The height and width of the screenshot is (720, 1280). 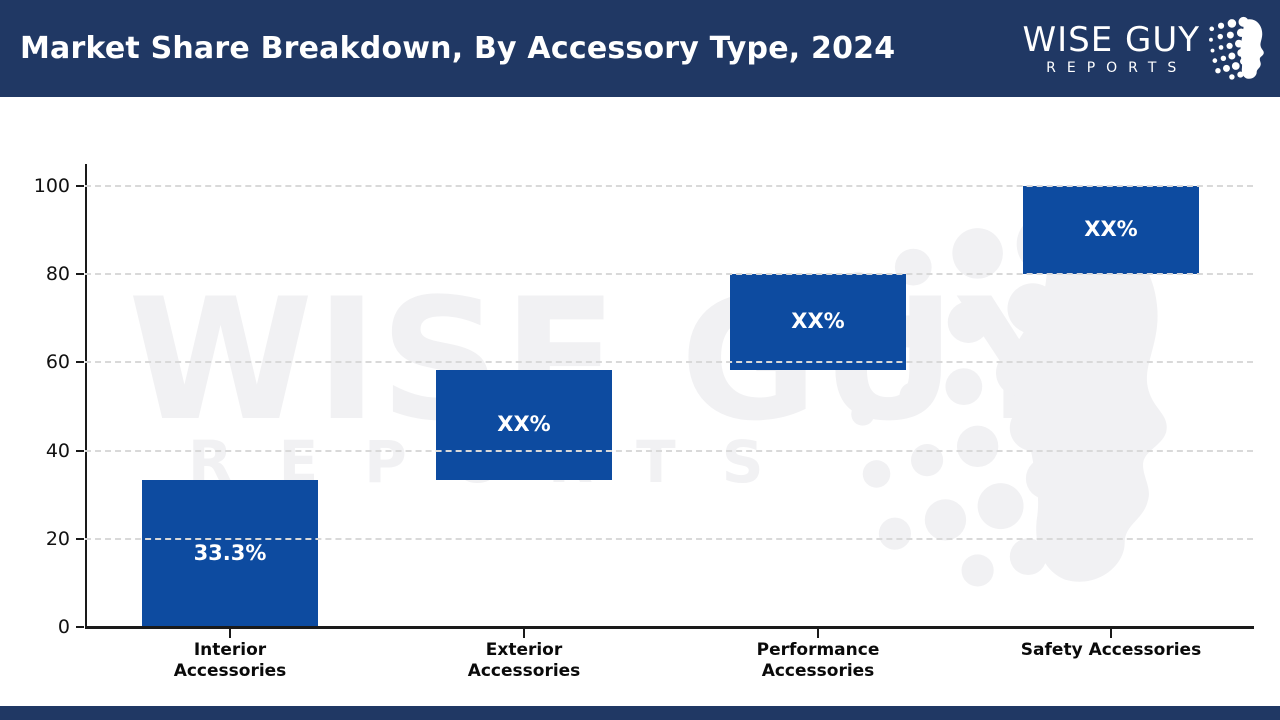 I want to click on x-tick-label: Interior Accessories, so click(x=230, y=660).